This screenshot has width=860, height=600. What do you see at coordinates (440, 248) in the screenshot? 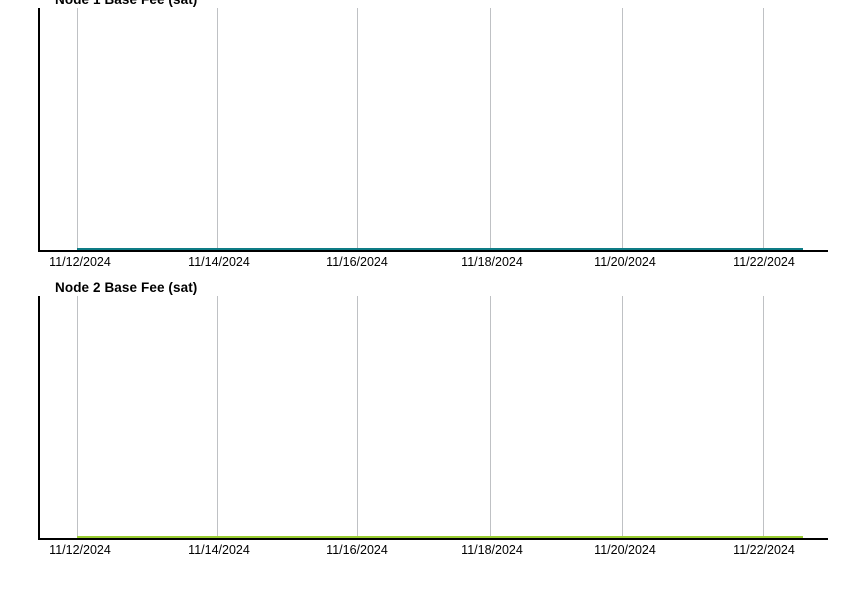
I see `series-line-node1` at bounding box center [440, 248].